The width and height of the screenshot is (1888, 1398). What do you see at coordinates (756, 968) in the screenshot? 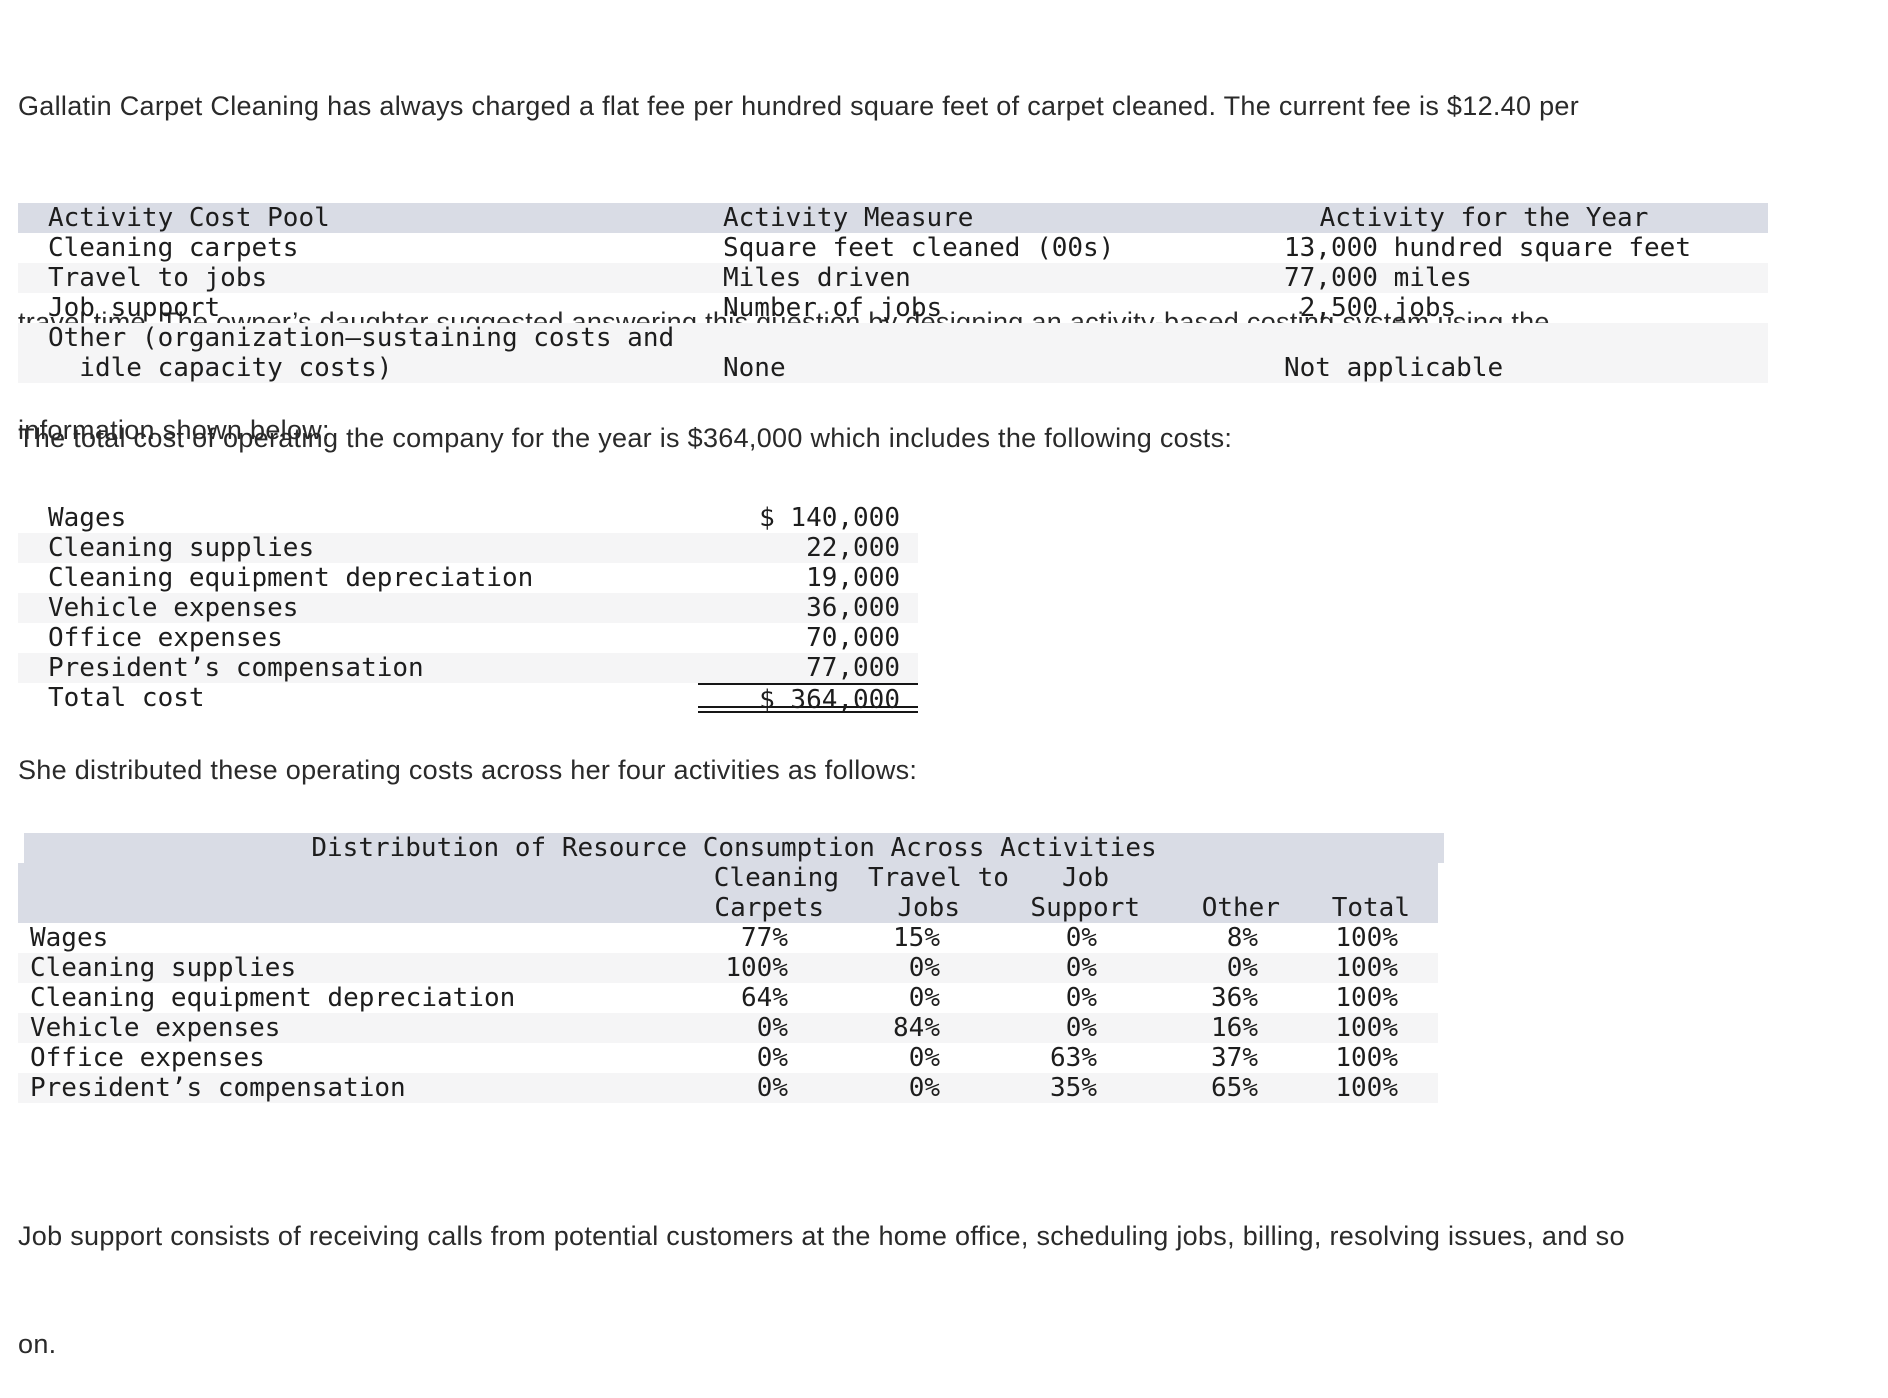
I see `pct-cleaning-carpets: 100%` at bounding box center [756, 968].